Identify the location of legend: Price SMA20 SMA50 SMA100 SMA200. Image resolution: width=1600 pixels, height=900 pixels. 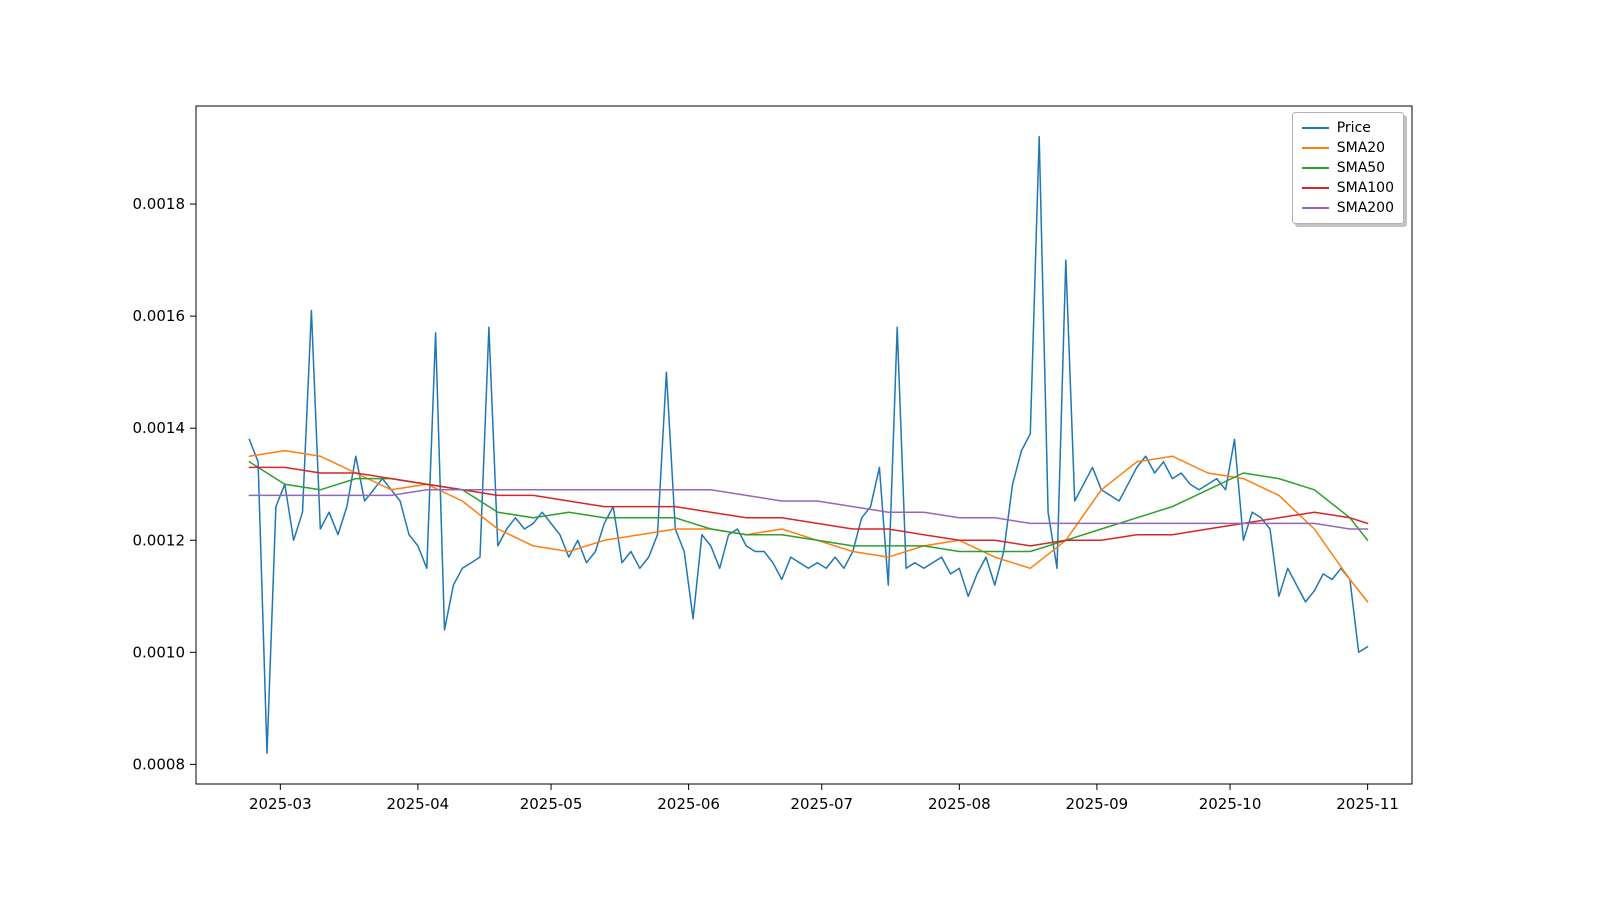
(1347, 168).